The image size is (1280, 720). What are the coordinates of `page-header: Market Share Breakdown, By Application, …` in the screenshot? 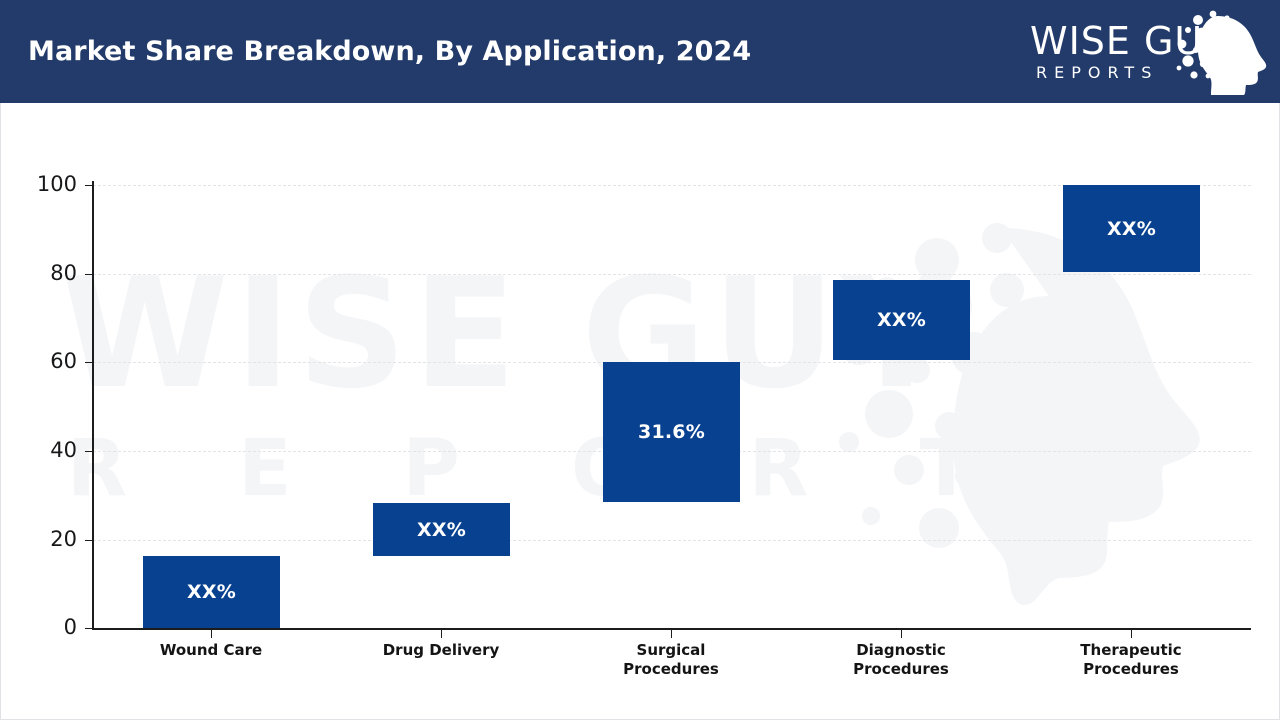 It's located at (640, 51).